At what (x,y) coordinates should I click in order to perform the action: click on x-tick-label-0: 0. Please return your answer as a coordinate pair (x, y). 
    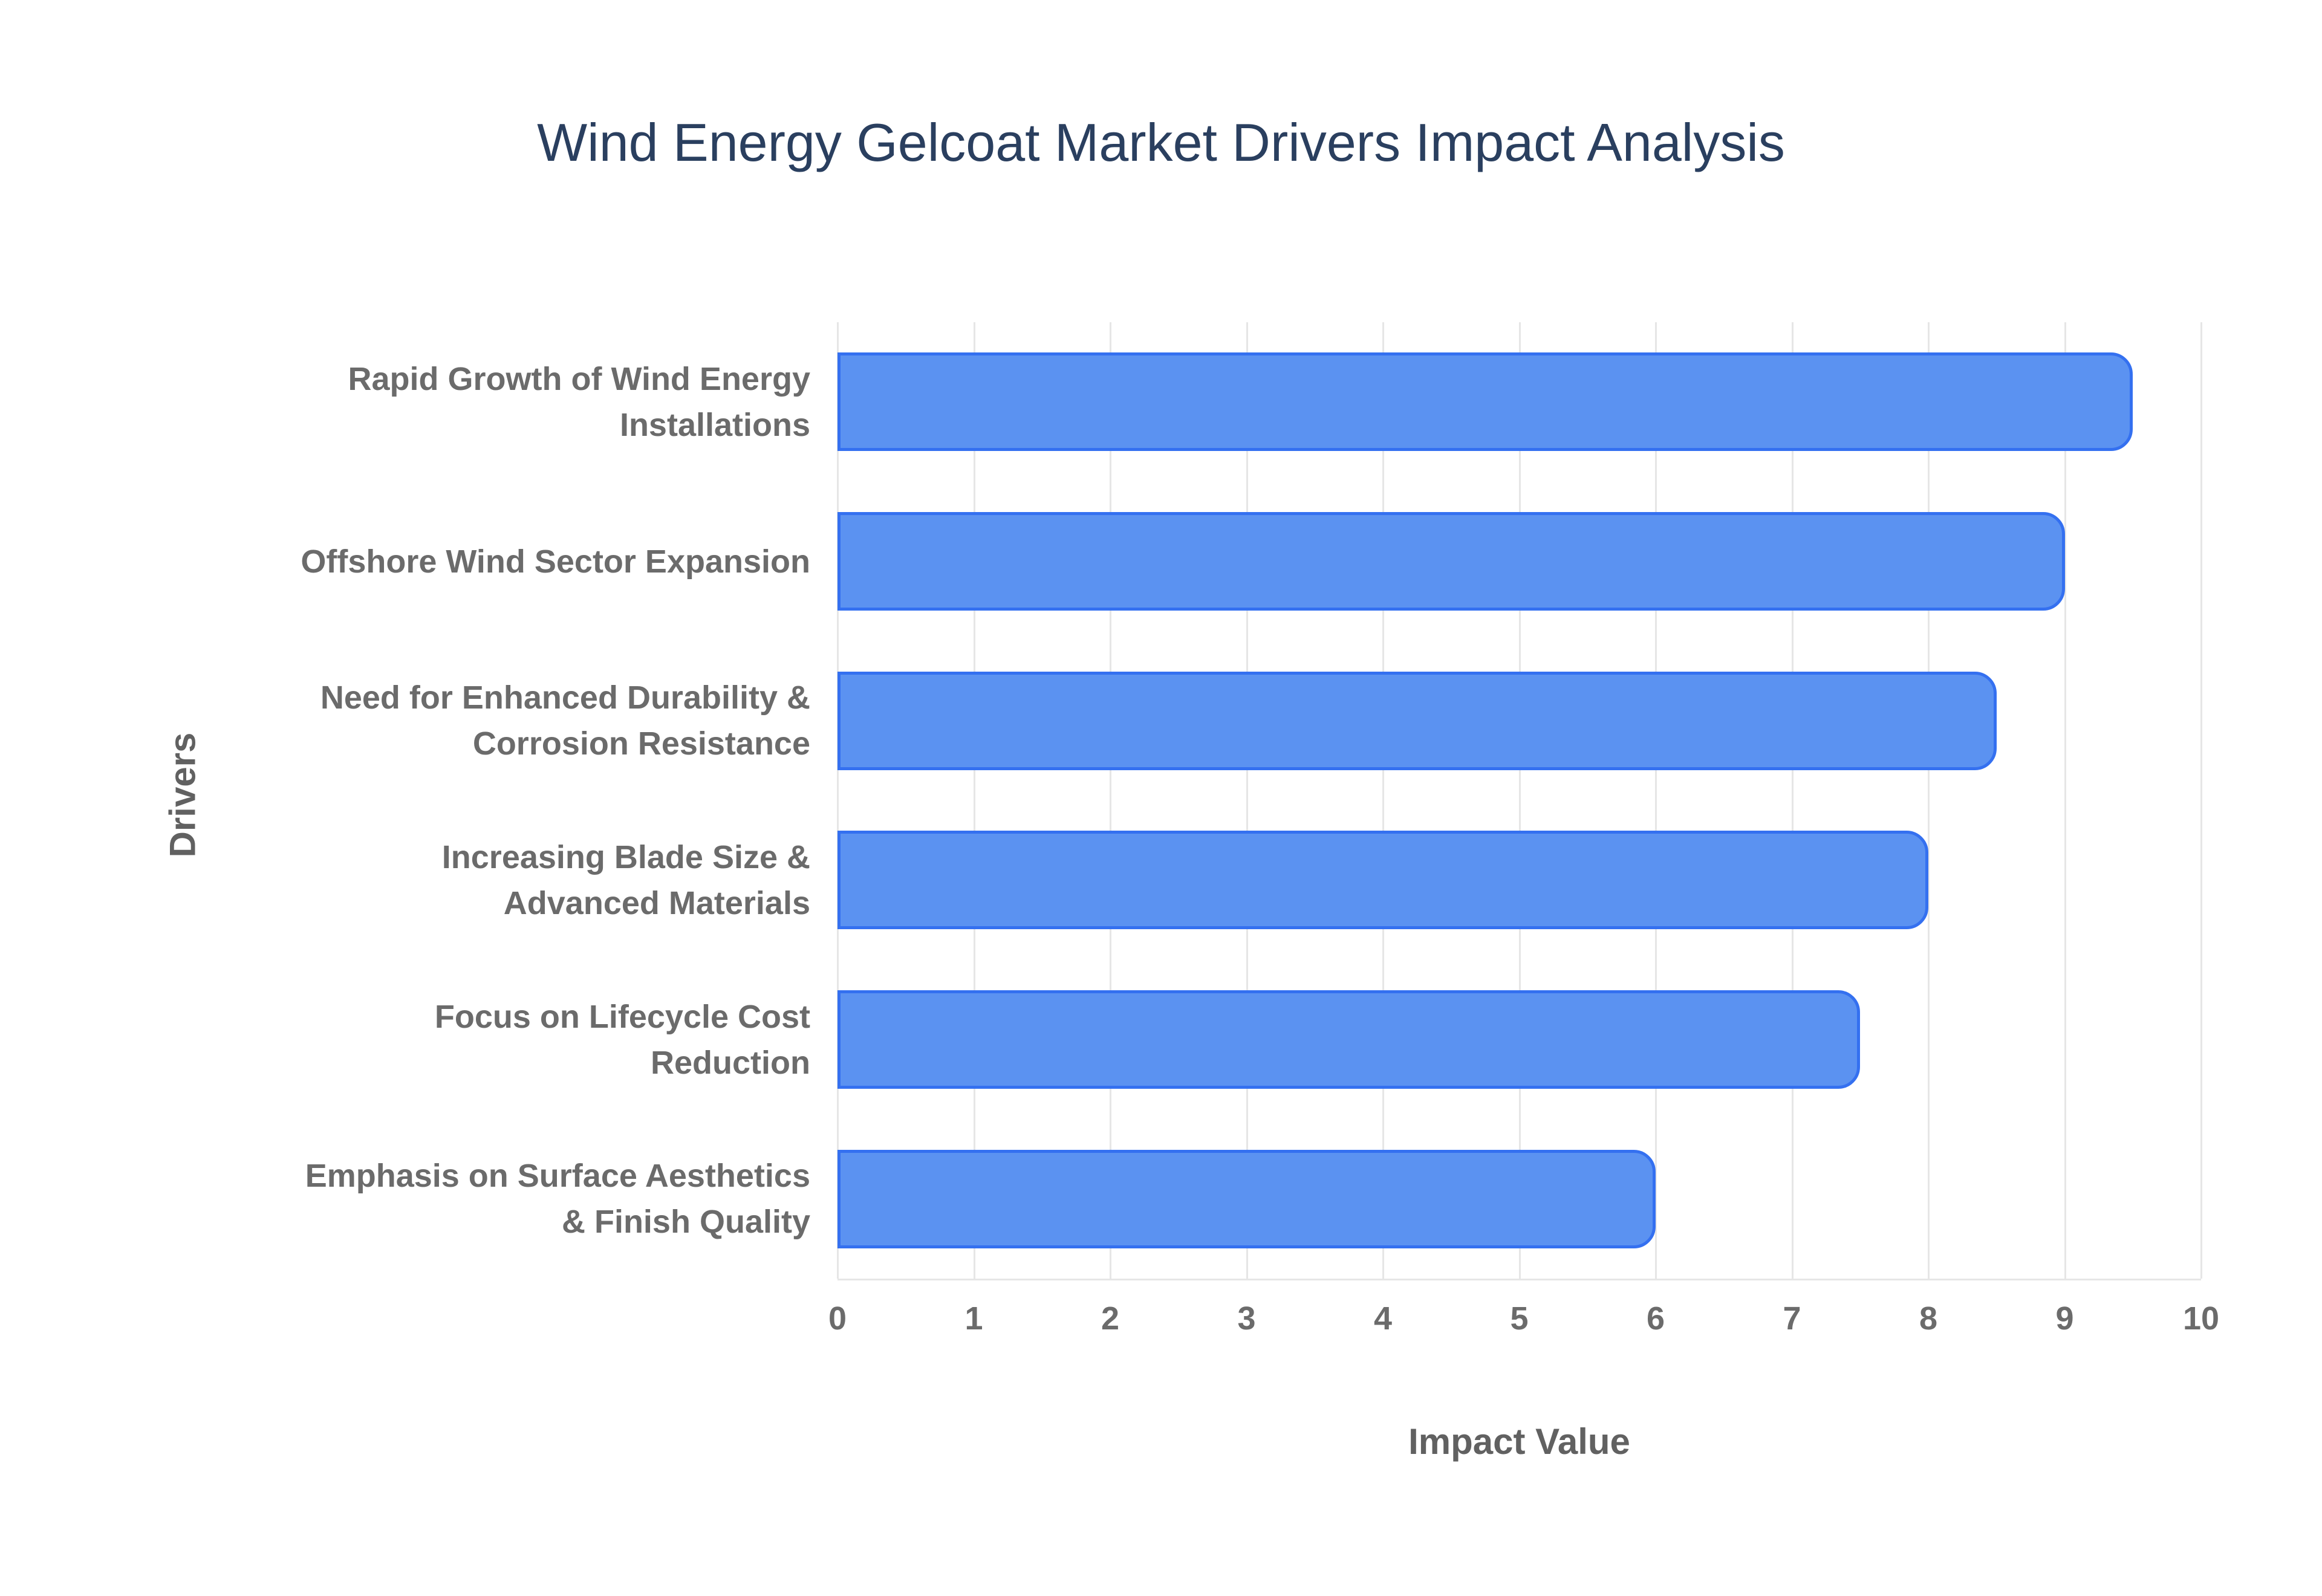
    Looking at the image, I should click on (838, 1318).